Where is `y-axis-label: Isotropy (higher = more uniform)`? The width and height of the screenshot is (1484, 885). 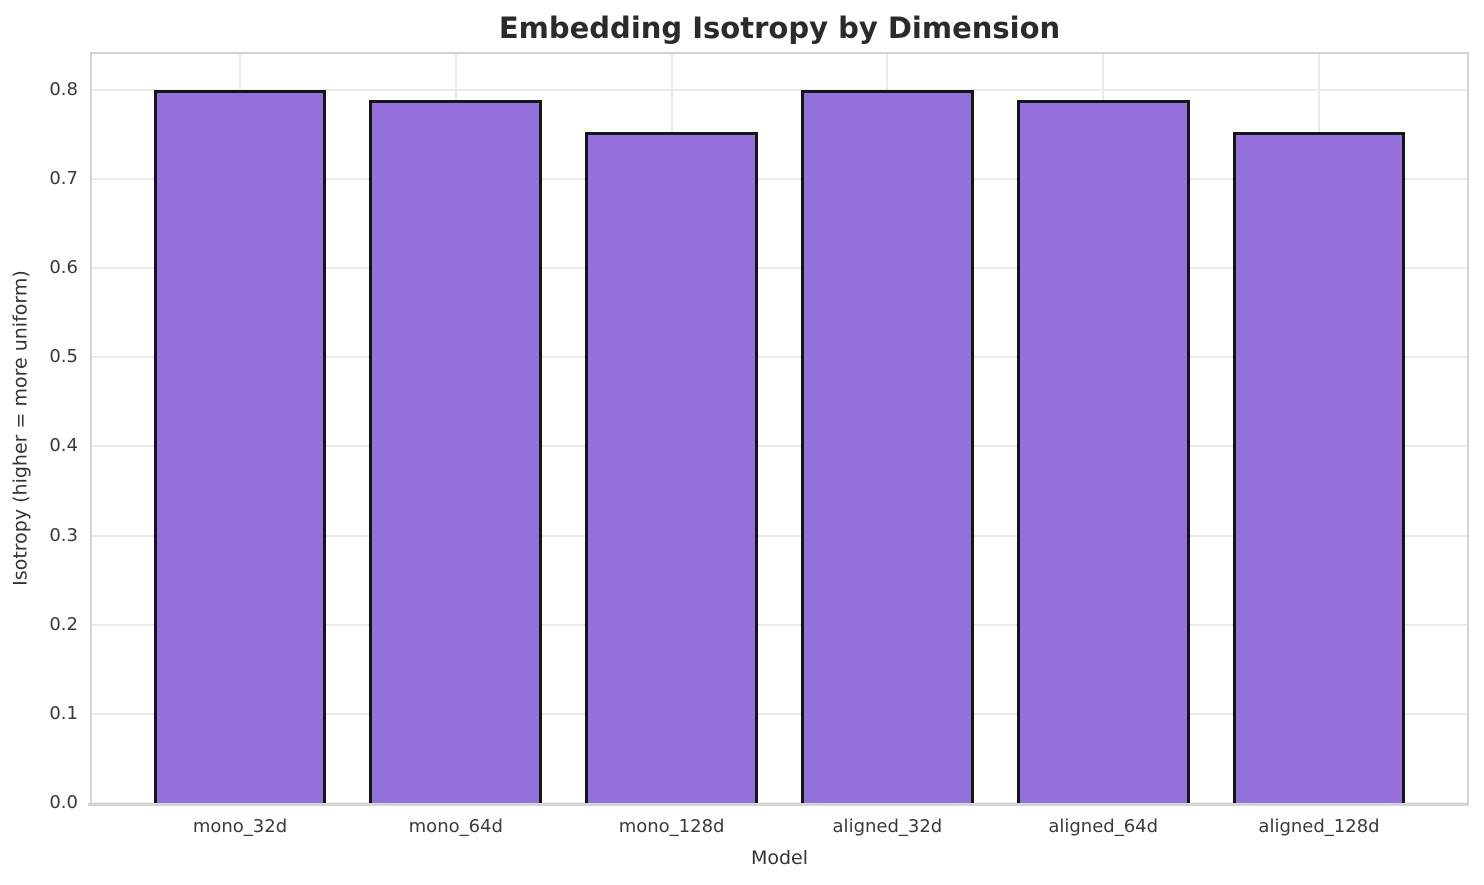 y-axis-label: Isotropy (higher = more uniform) is located at coordinates (20, 428).